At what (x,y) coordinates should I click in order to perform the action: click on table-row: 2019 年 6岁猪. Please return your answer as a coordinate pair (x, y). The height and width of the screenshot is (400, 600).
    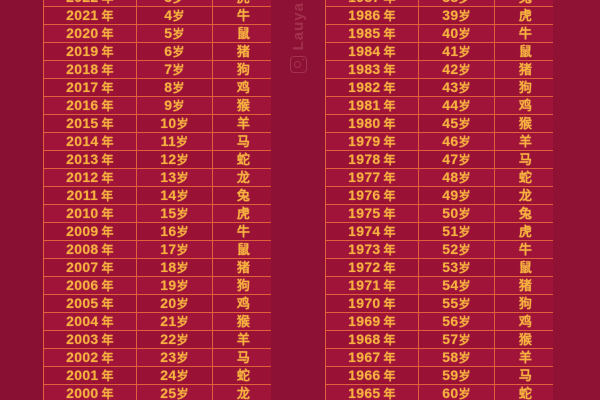
    Looking at the image, I should click on (157, 51).